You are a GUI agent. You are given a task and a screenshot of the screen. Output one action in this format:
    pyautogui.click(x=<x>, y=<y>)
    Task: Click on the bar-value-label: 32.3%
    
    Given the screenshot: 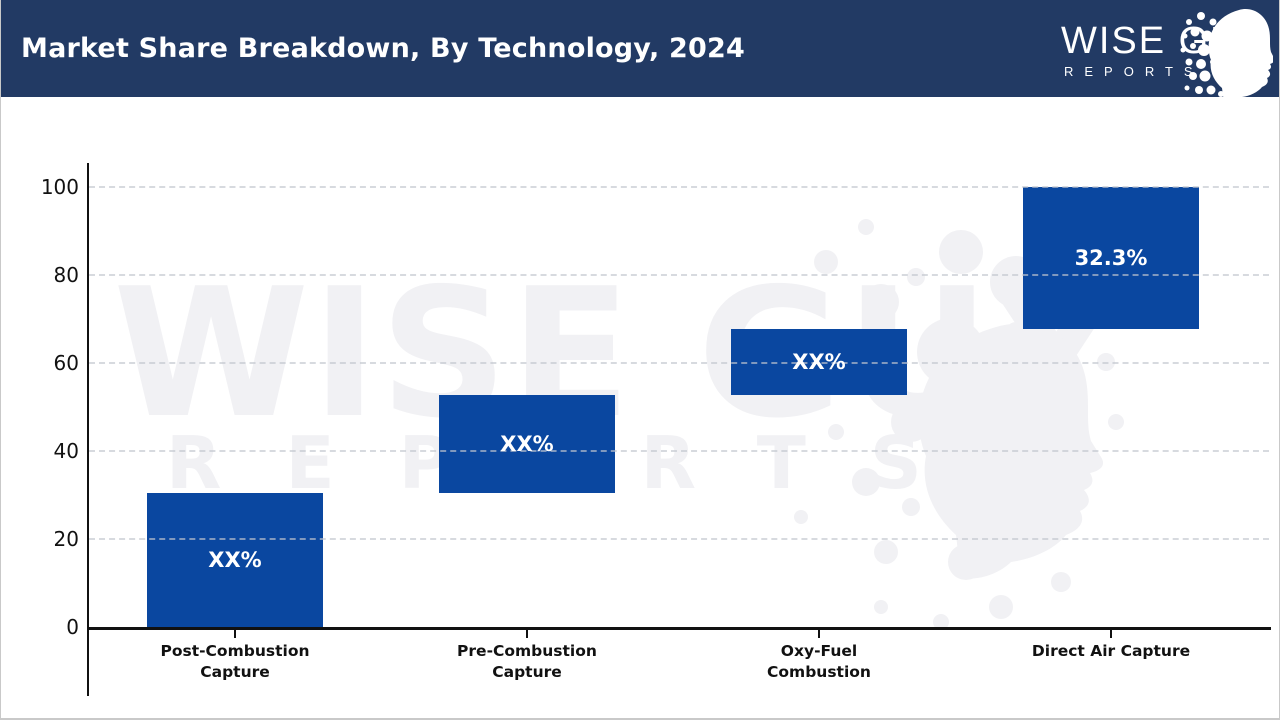 What is the action you would take?
    pyautogui.click(x=1111, y=258)
    